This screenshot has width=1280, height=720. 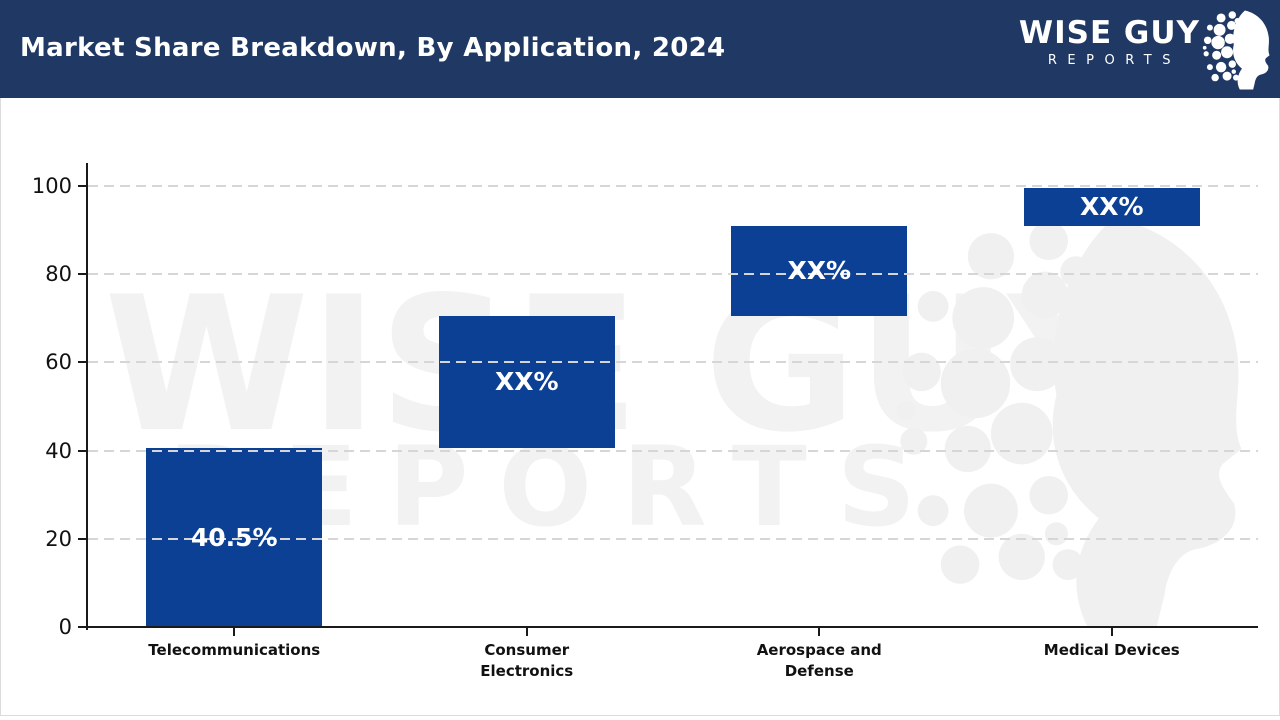 I want to click on y-tick-label: 20, so click(x=58, y=538).